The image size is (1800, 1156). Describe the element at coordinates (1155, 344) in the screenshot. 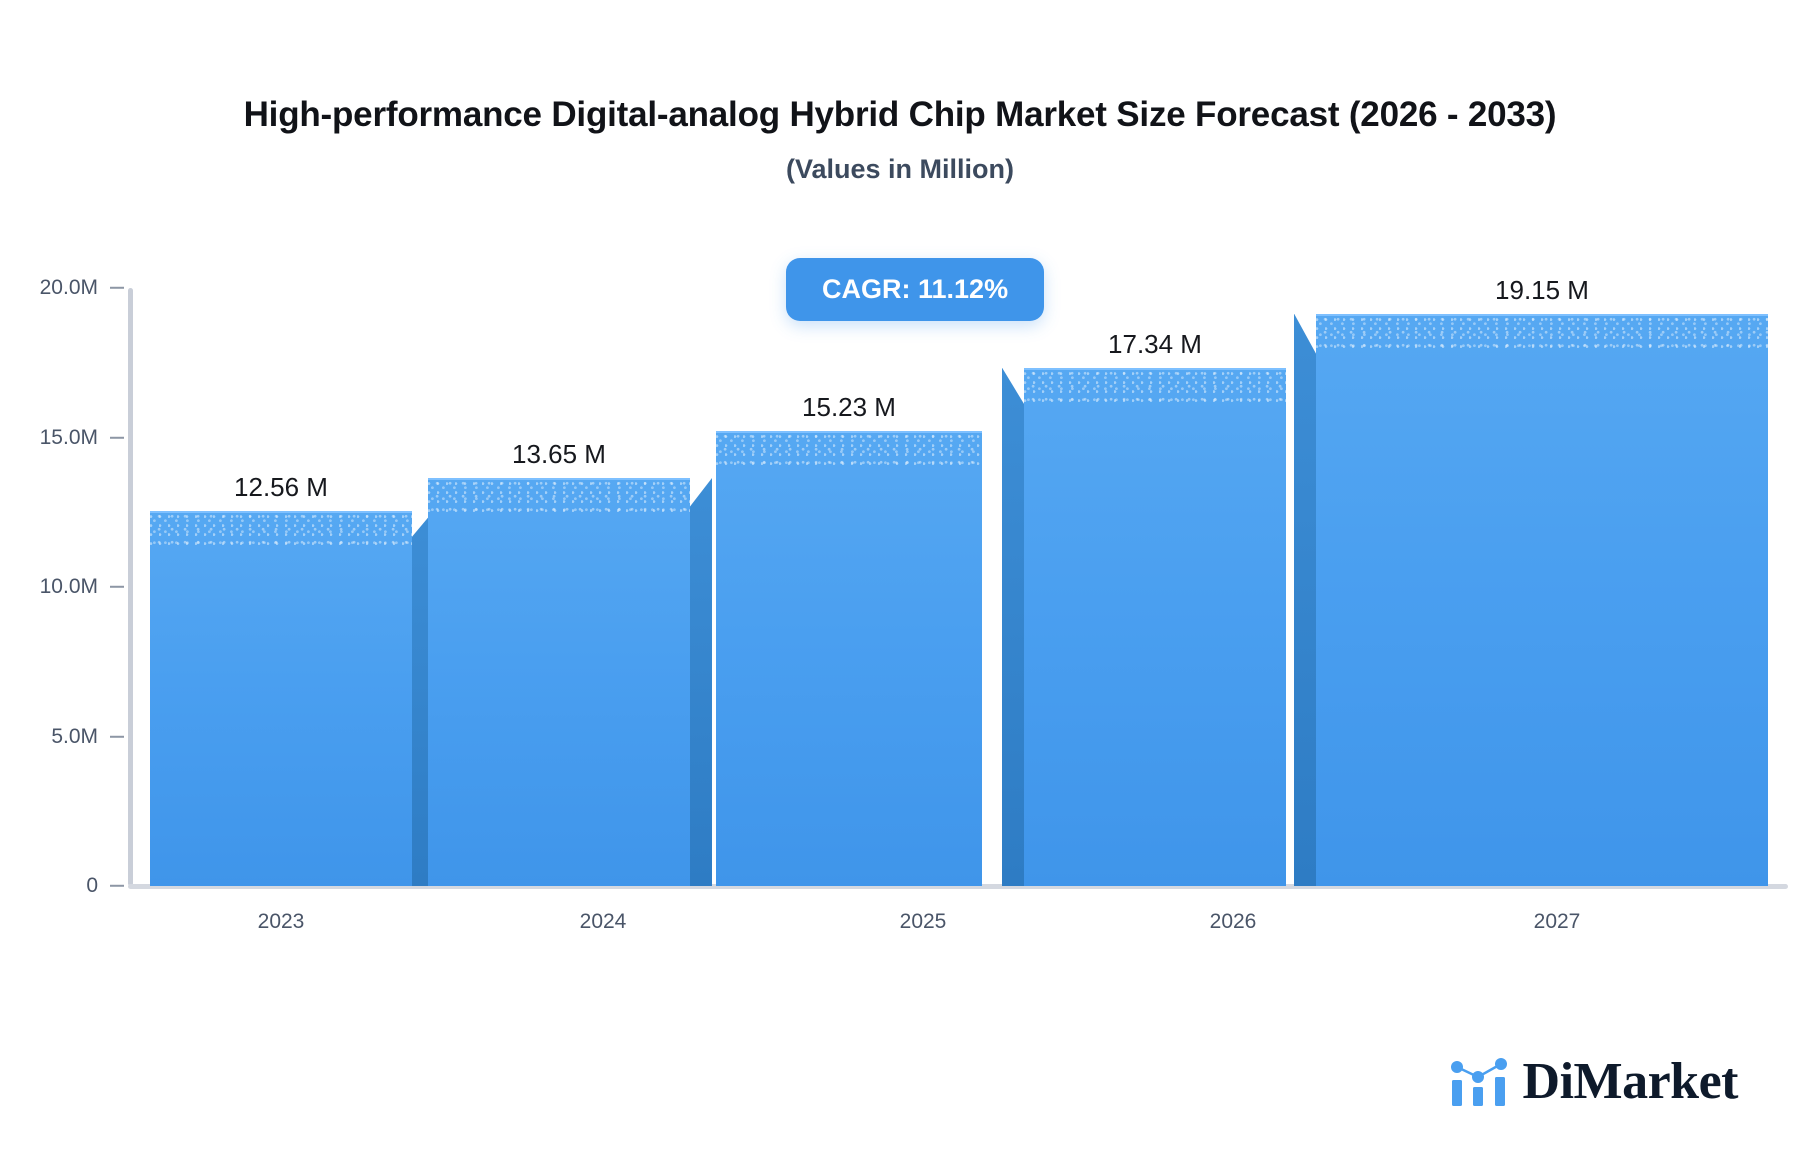

I see `bar-value-label: 17.34 M` at that location.